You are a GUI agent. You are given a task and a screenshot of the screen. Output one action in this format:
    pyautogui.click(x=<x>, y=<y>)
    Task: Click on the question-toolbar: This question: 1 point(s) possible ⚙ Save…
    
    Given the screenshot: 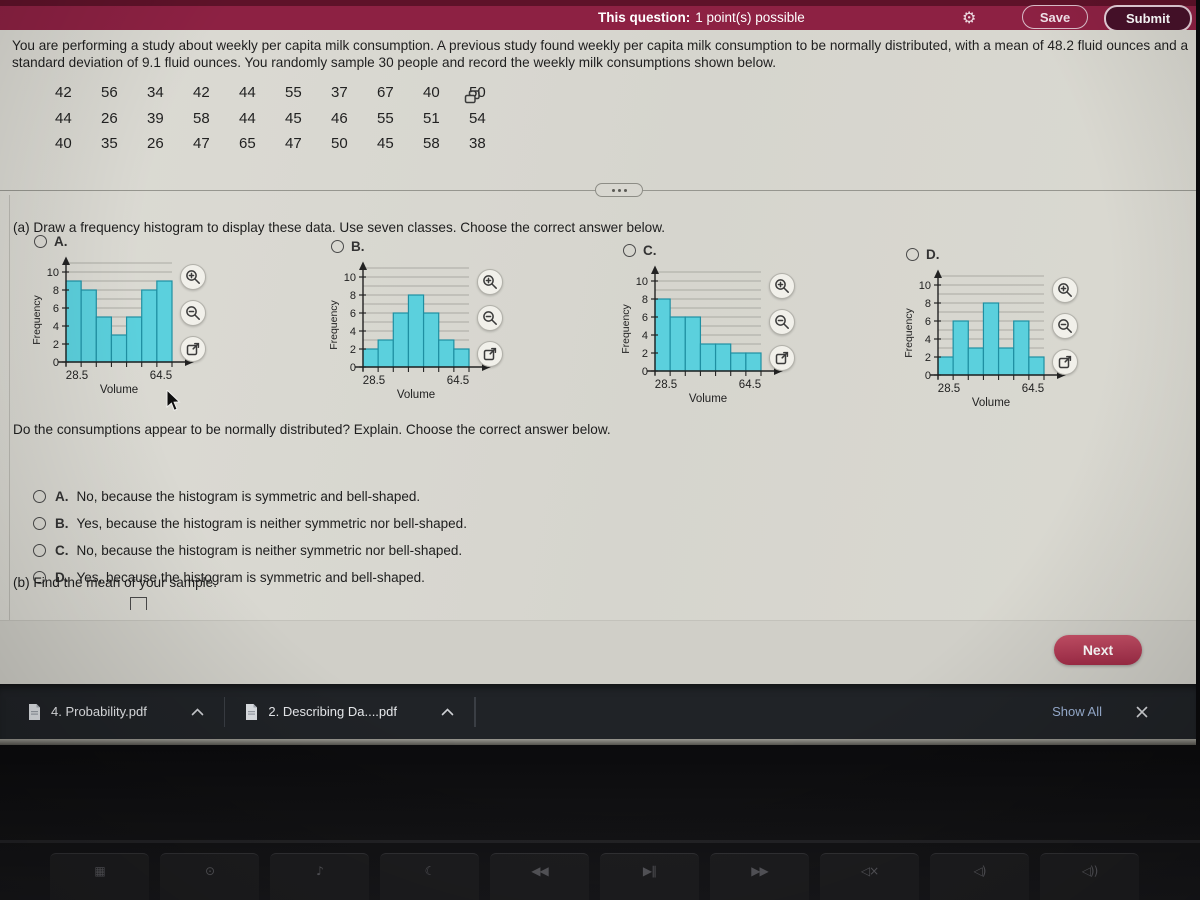 What is the action you would take?
    pyautogui.click(x=598, y=16)
    